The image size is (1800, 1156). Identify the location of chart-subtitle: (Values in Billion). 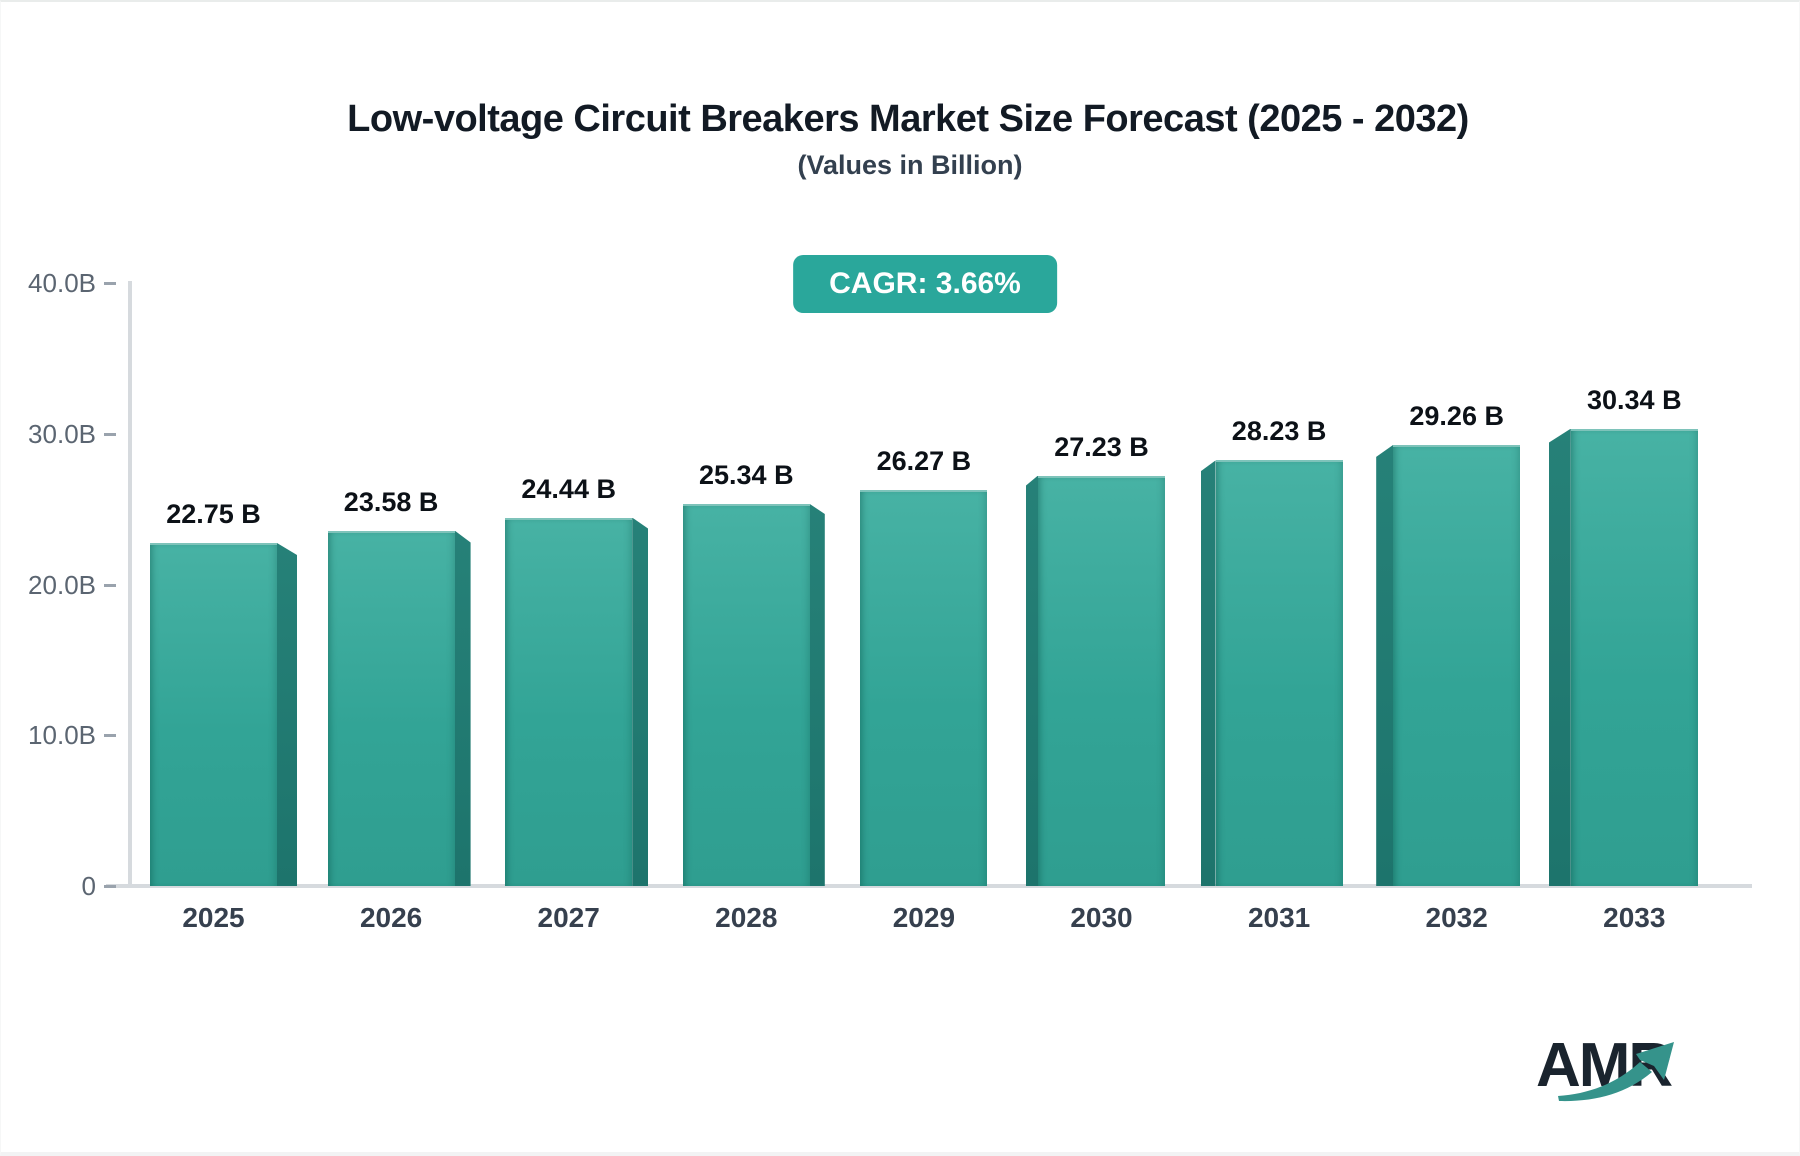
(910, 165).